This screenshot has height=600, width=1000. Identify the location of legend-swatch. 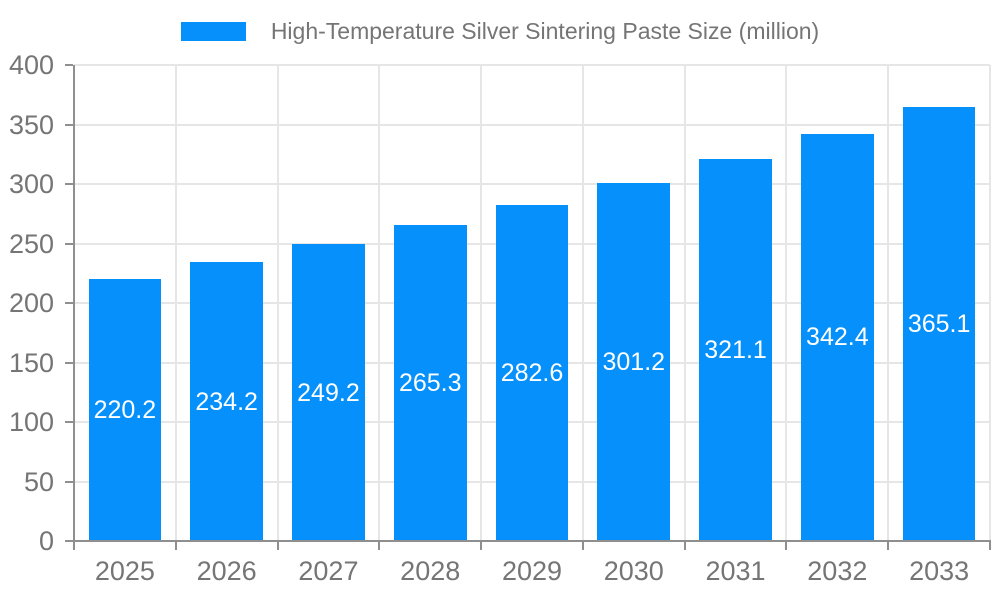
(213, 31).